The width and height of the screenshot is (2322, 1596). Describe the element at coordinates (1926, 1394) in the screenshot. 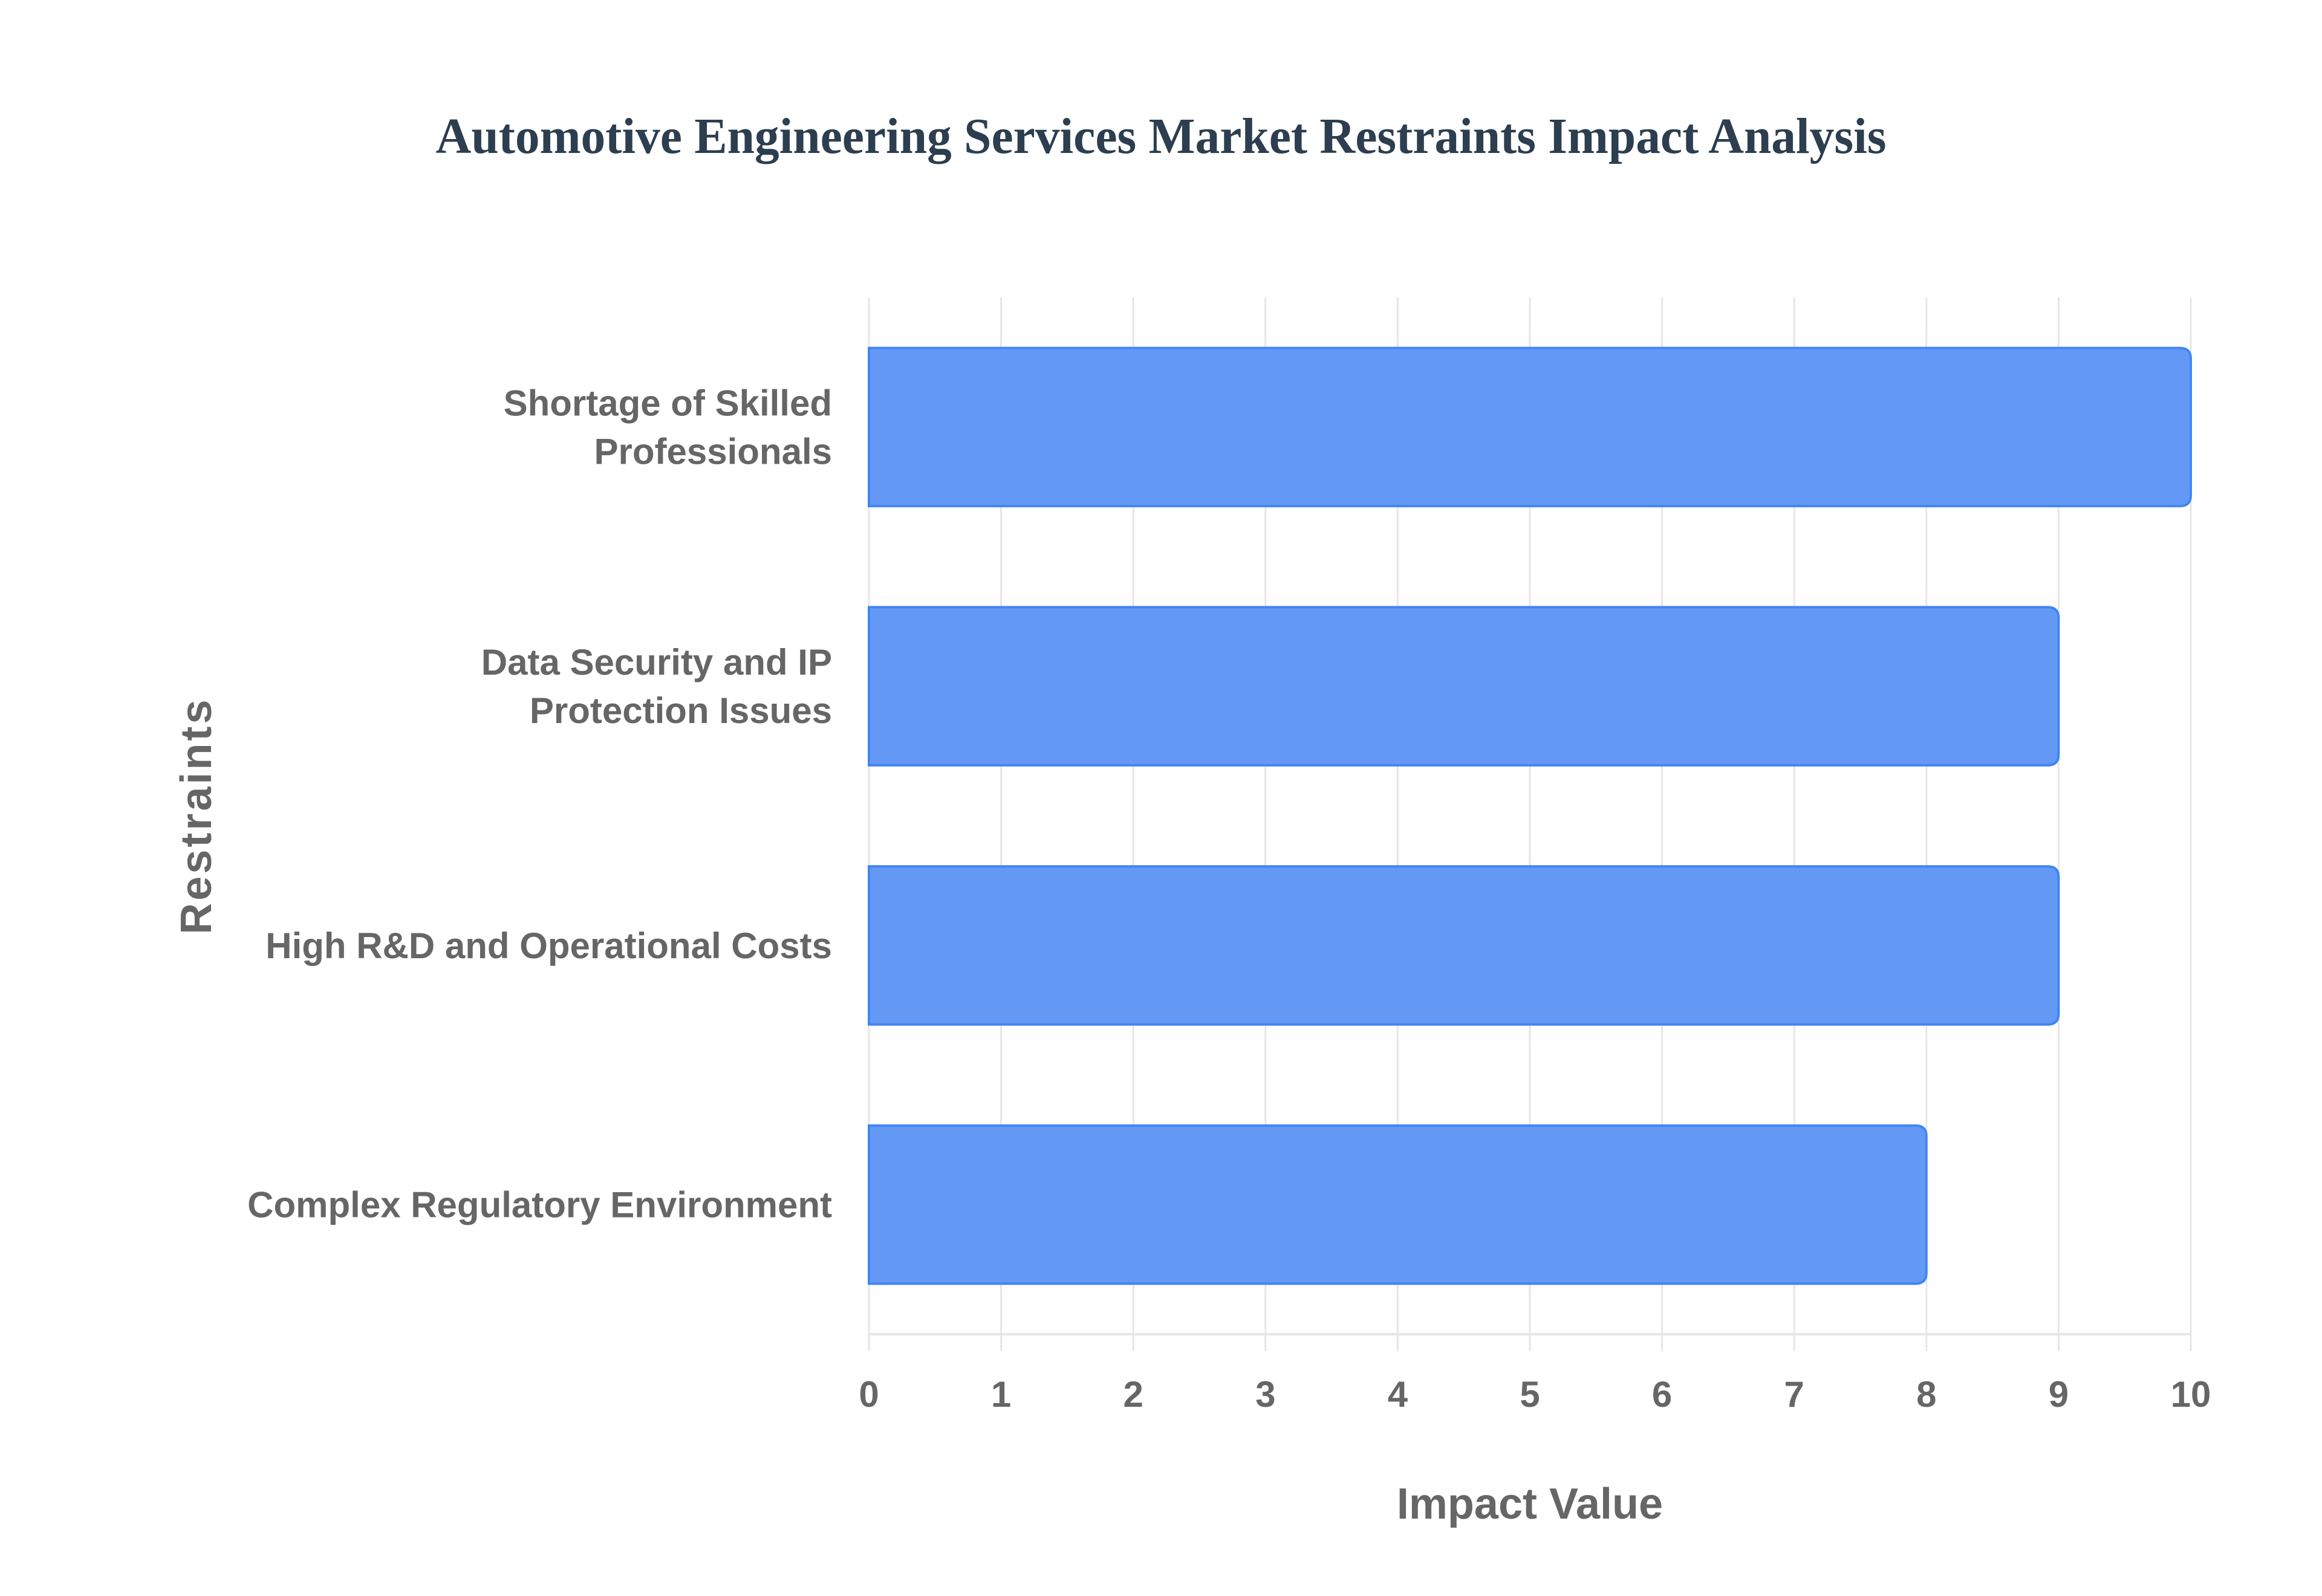

I see `x-tick-label: 8` at that location.